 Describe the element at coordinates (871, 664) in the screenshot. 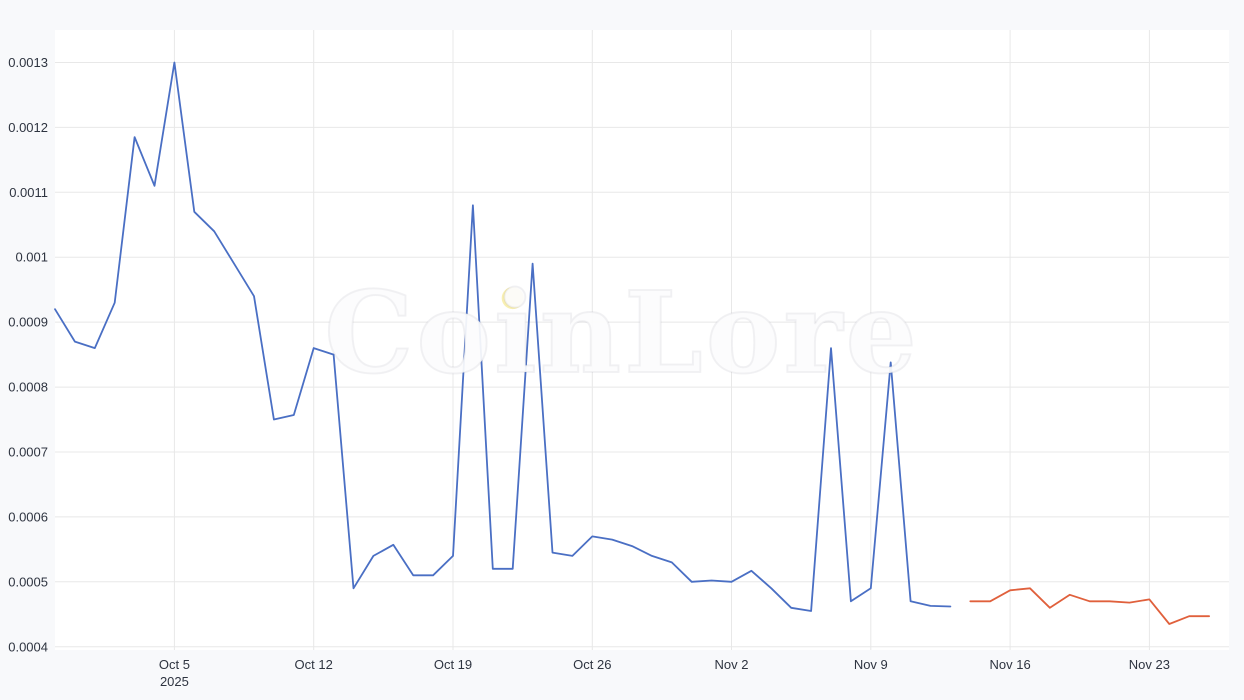

I see `x-axis-tick-label: Nov 9` at that location.